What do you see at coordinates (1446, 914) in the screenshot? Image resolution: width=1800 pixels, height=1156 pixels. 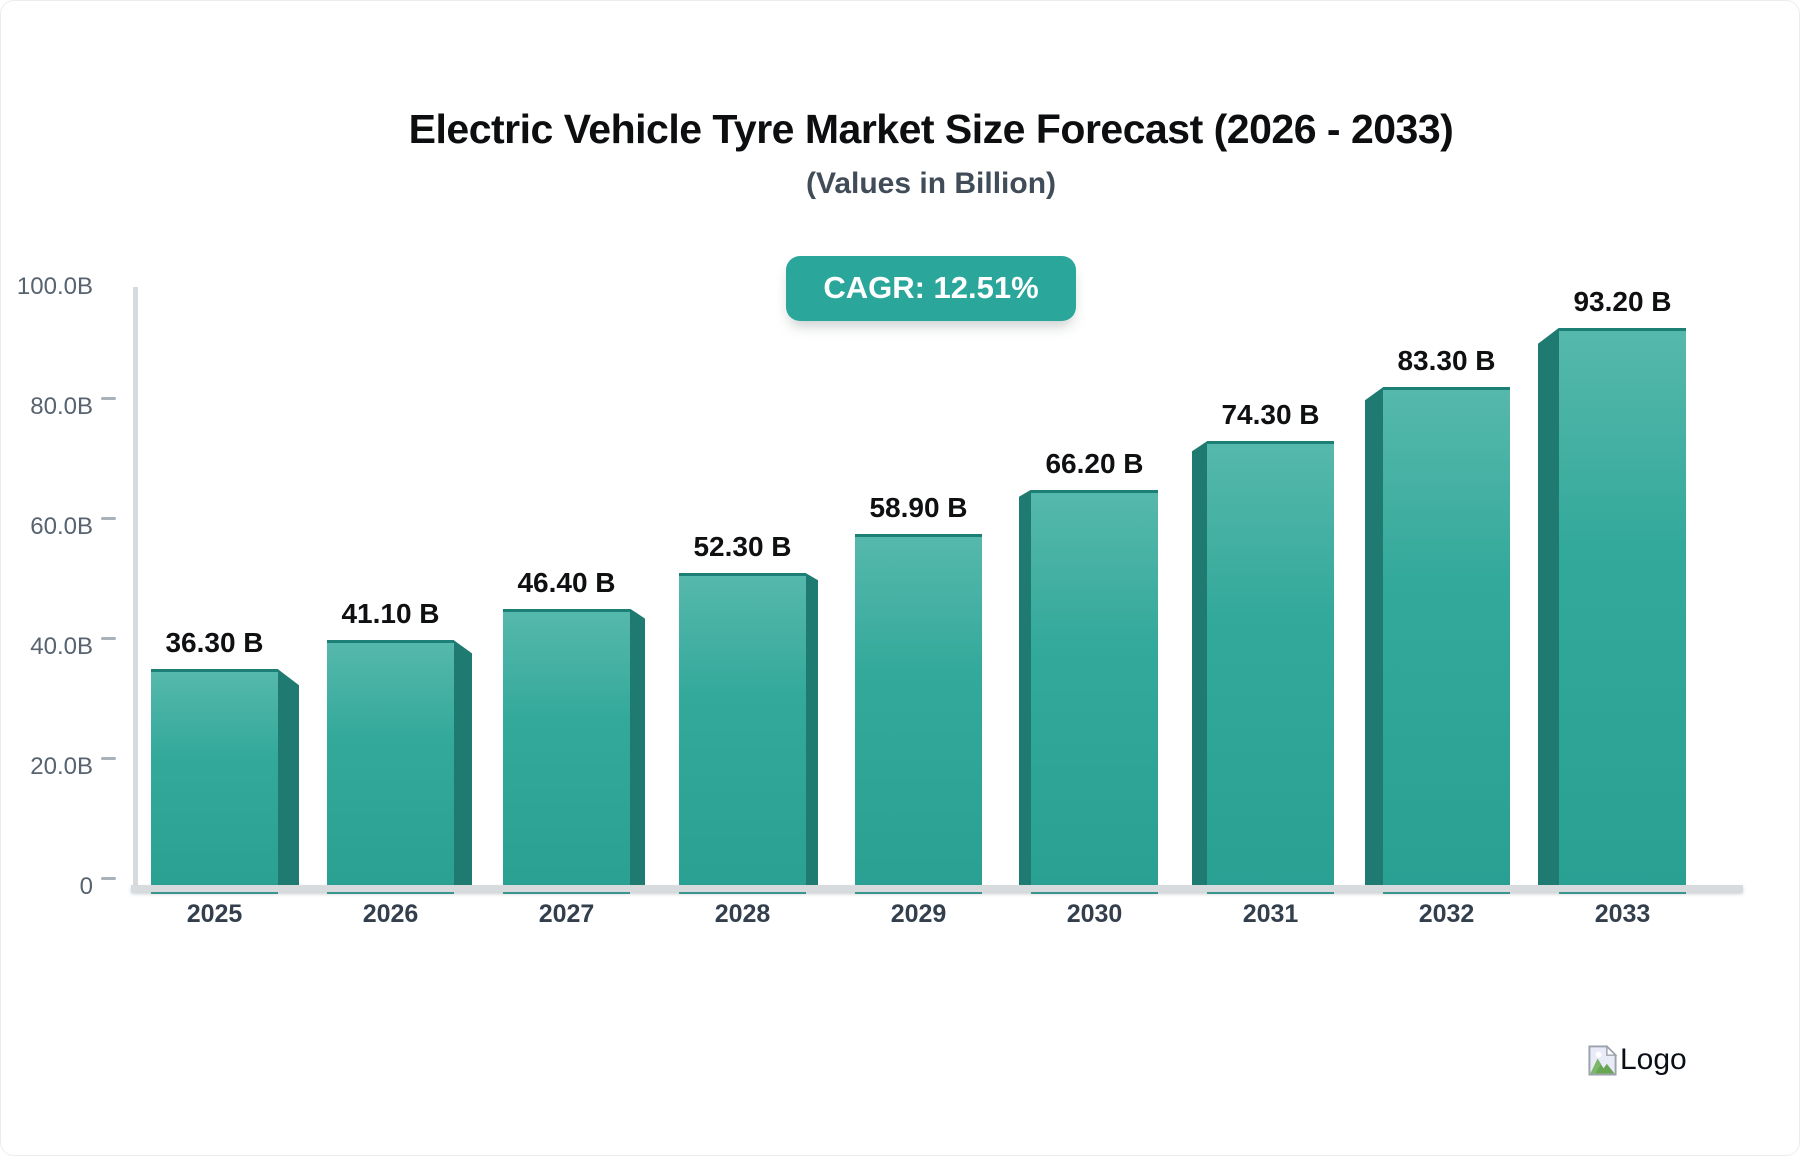 I see `x-axis-label-2032: 2032` at bounding box center [1446, 914].